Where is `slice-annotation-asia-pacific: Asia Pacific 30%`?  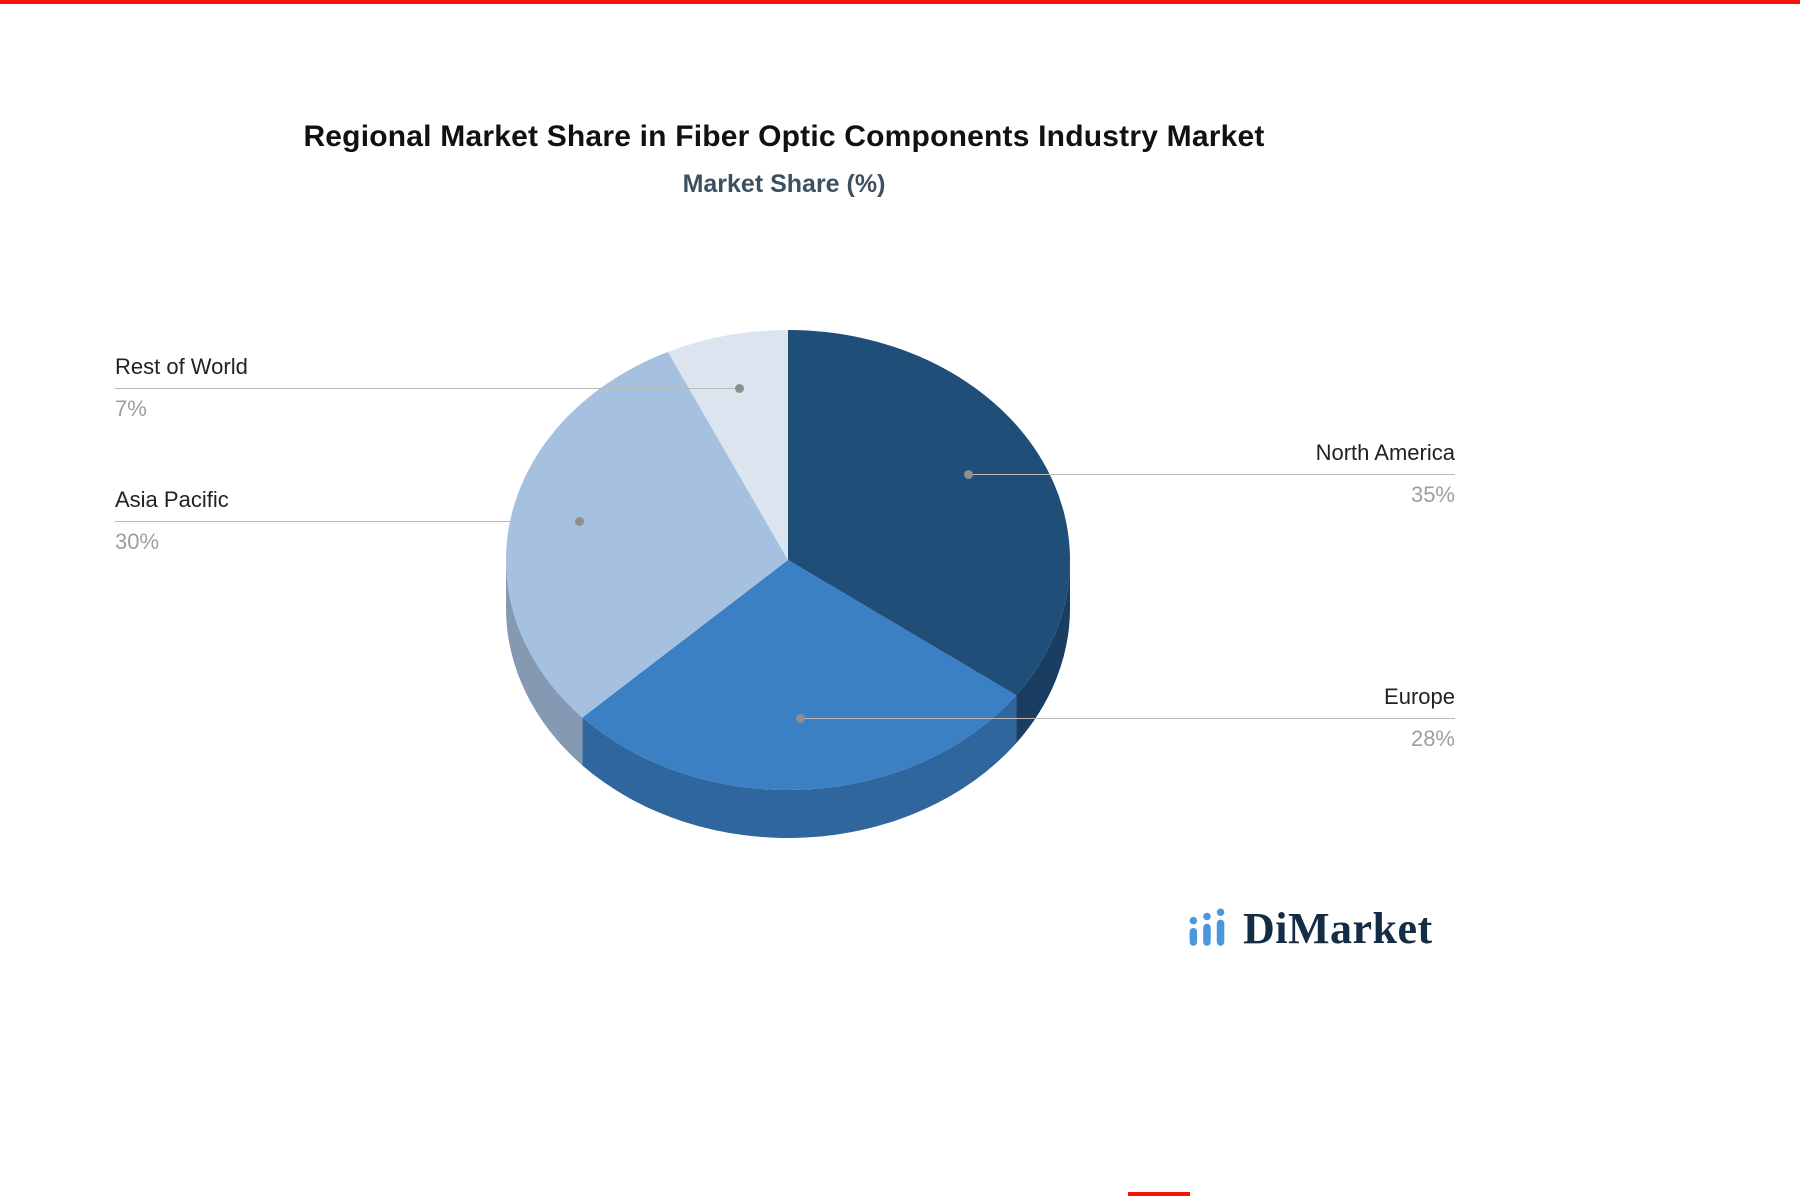 slice-annotation-asia-pacific: Asia Pacific 30% is located at coordinates (349, 521).